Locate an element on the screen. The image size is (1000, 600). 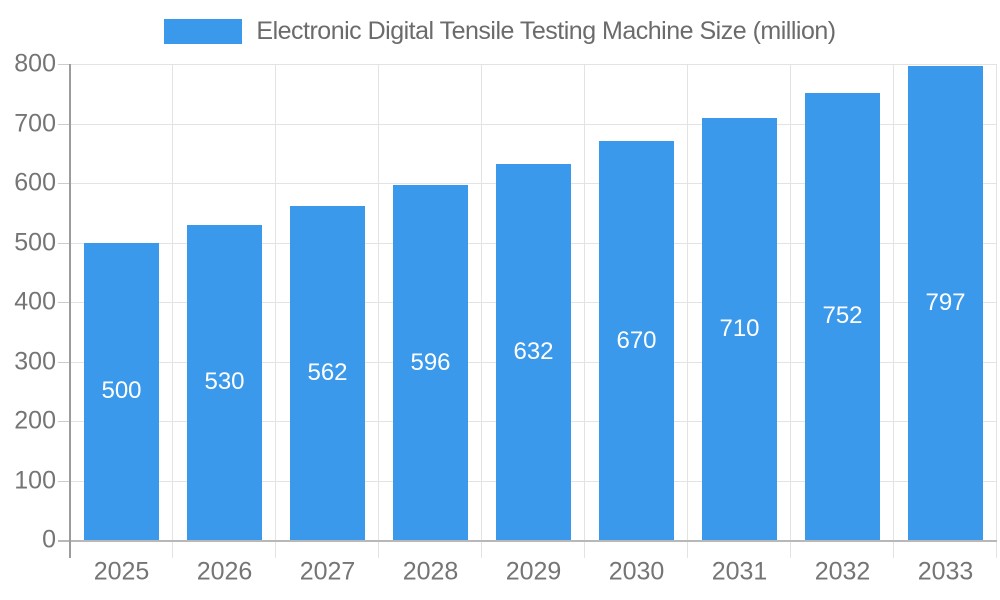
x-axis-label-2030: 2030 is located at coordinates (636, 571).